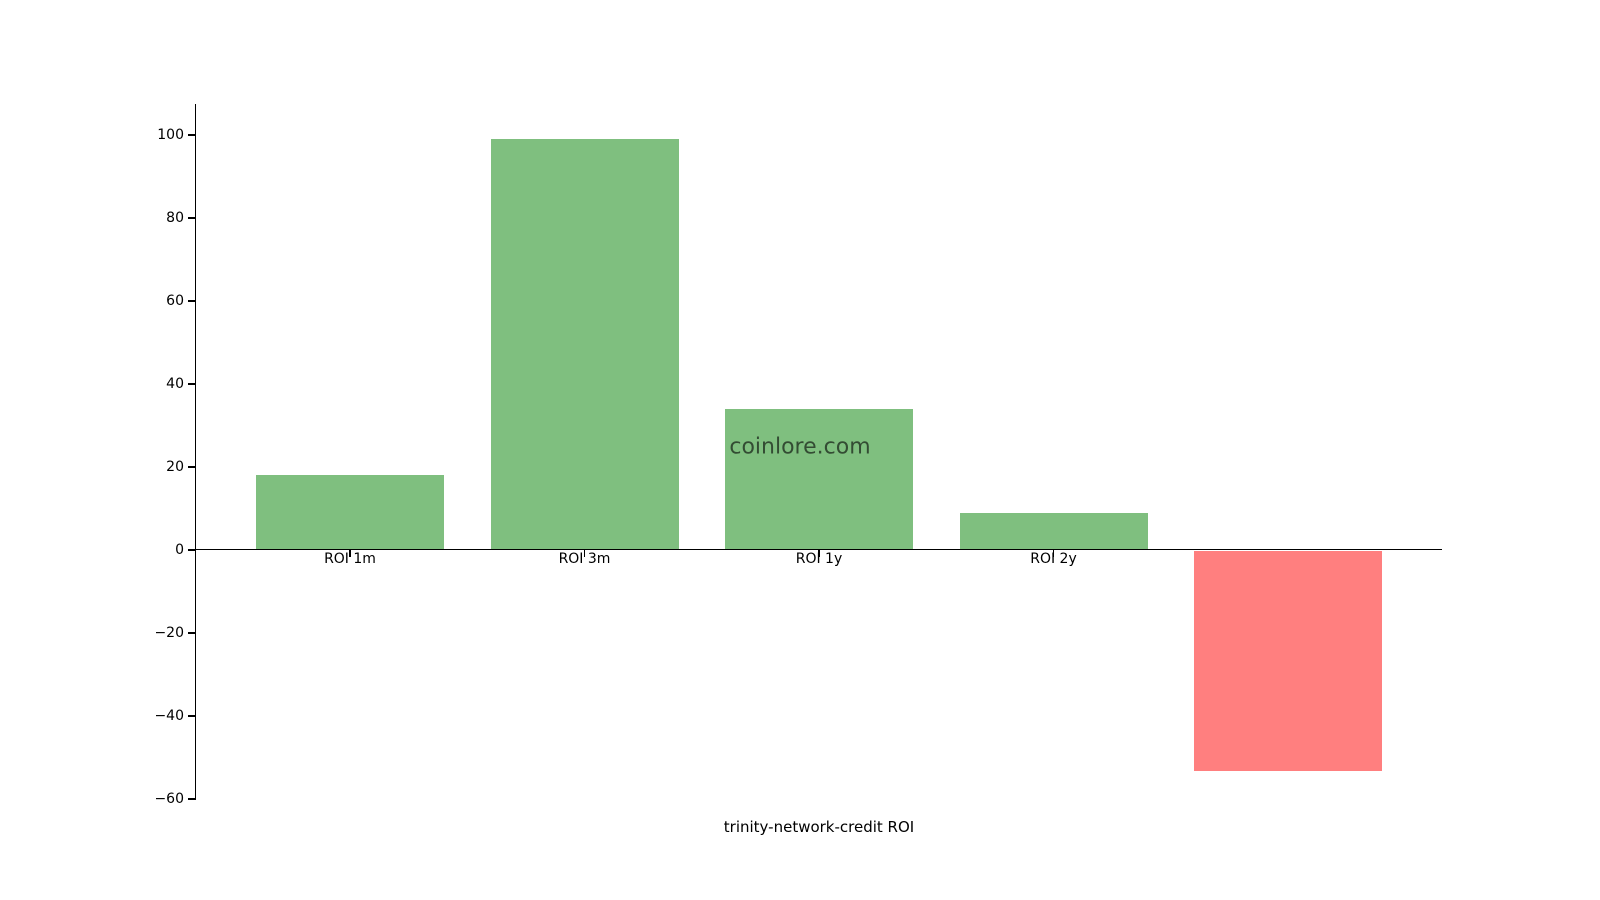 Image resolution: width=1600 pixels, height=900 pixels. What do you see at coordinates (179, 550) in the screenshot?
I see `y-tick-label-0: 0` at bounding box center [179, 550].